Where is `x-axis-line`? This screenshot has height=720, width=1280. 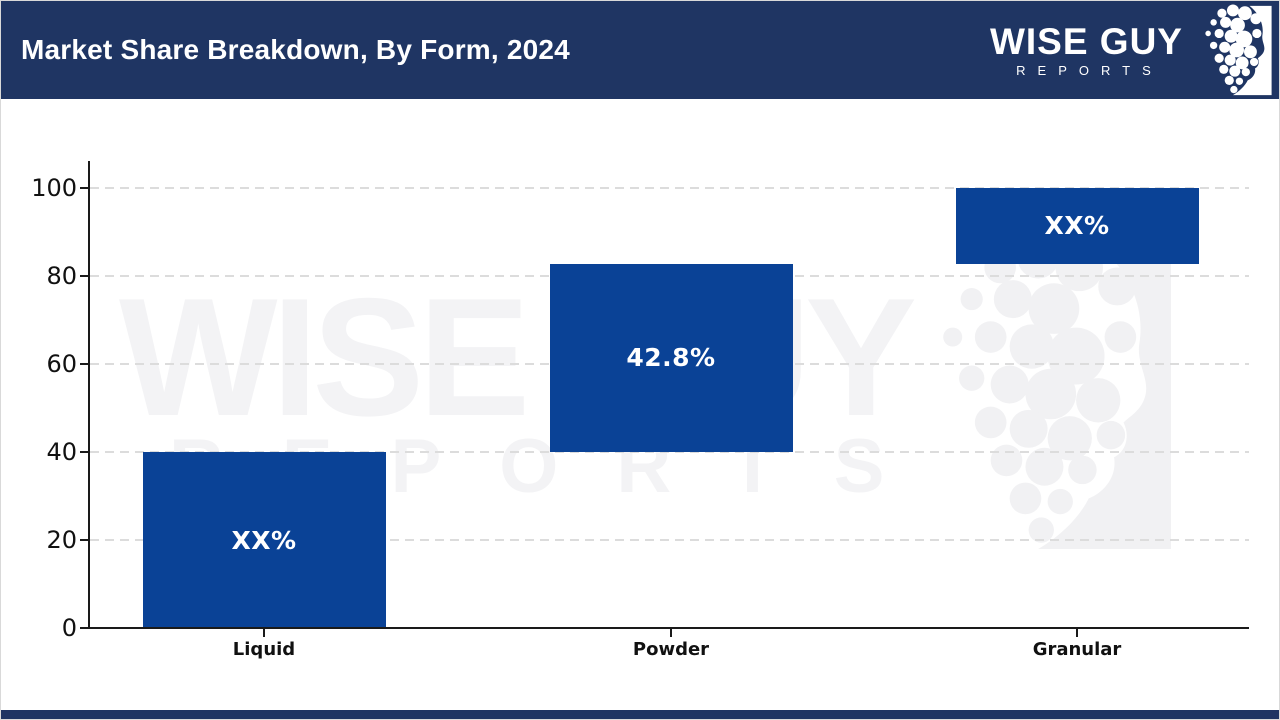
x-axis-line is located at coordinates (667, 628).